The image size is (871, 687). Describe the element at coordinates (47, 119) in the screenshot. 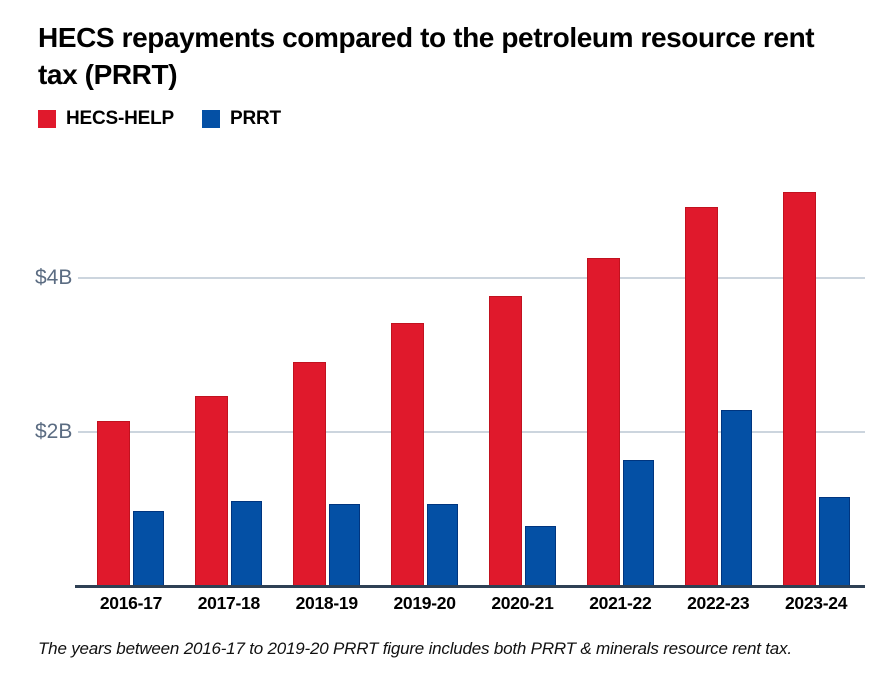

I see `legend-swatch-hecs-help` at that location.